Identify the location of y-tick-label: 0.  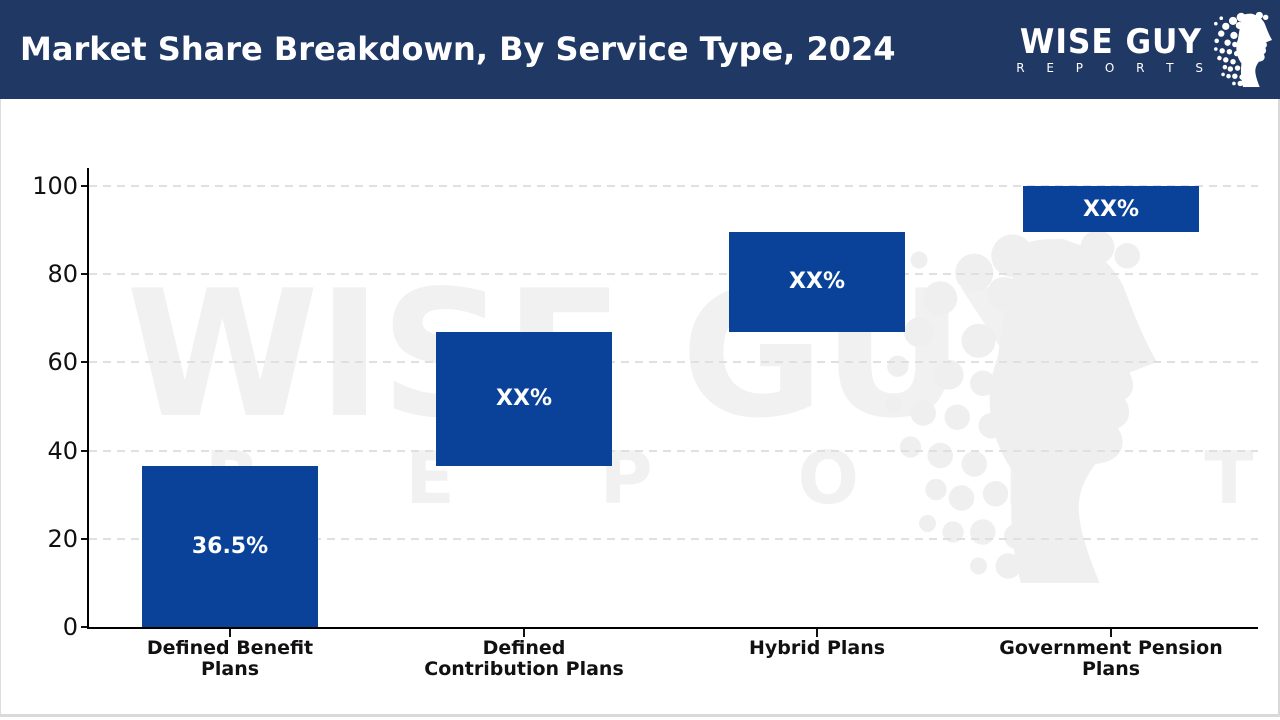
(70, 627).